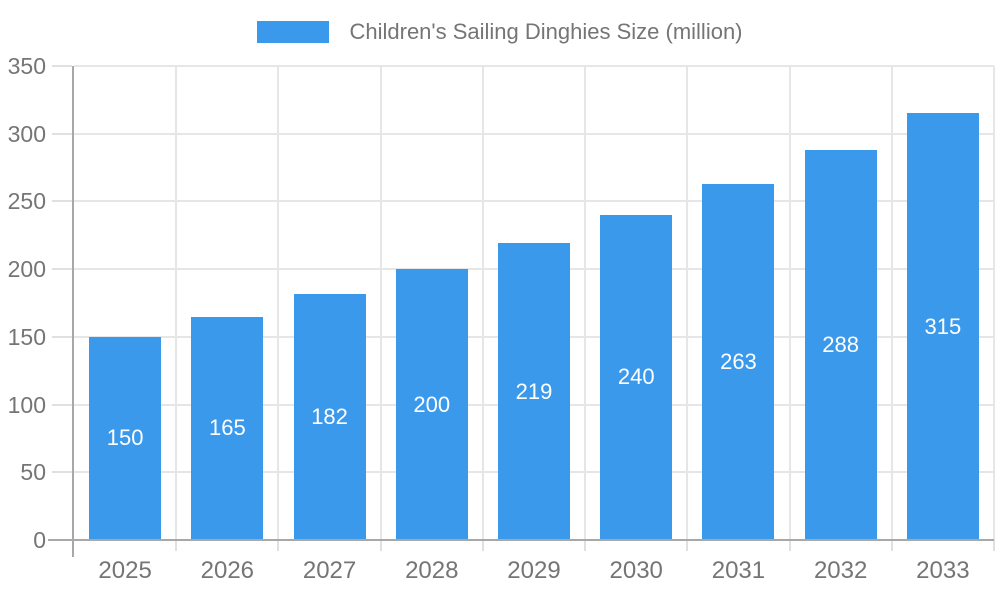 The height and width of the screenshot is (600, 1000). I want to click on y-axis-tick-label: 0, so click(39, 540).